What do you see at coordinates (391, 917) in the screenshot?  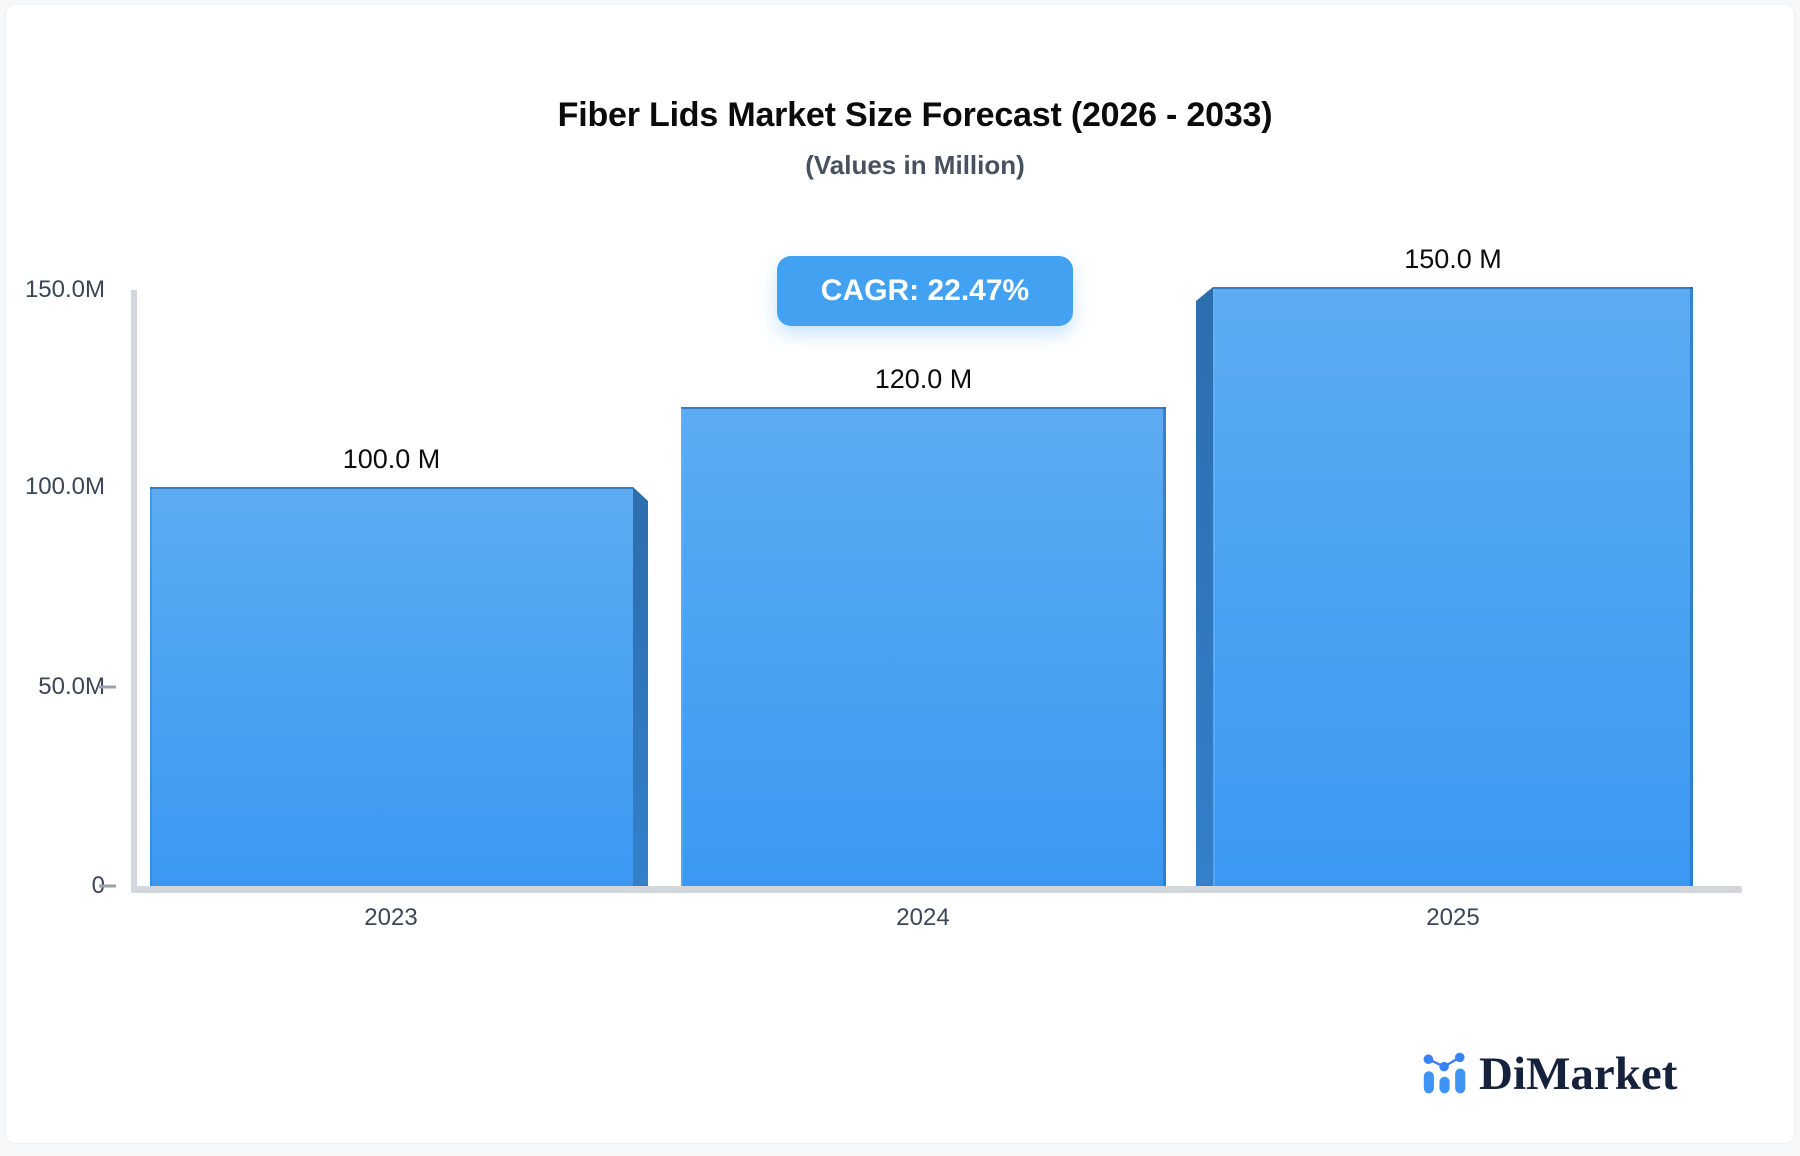 I see `x-axis-label-2023: 2023` at bounding box center [391, 917].